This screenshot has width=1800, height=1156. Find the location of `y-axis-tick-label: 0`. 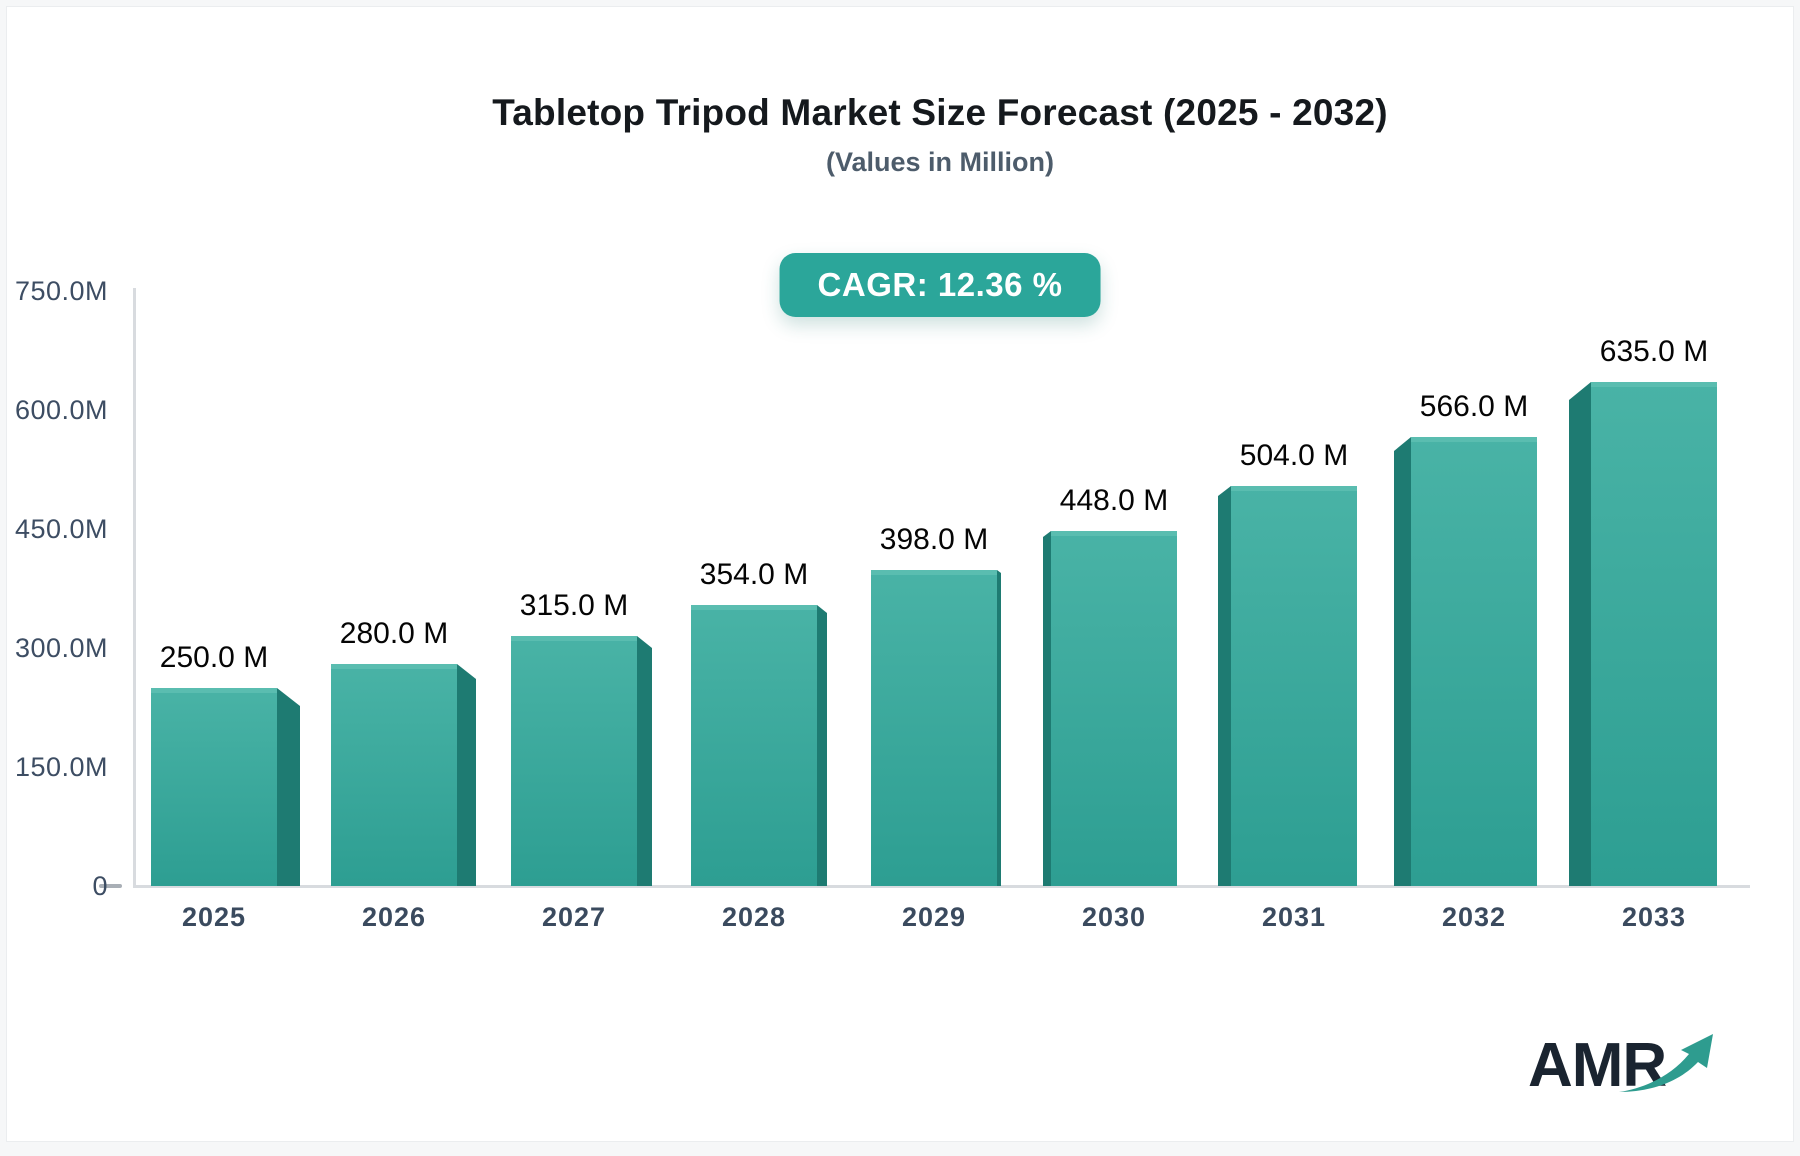

y-axis-tick-label: 0 is located at coordinates (100, 886).